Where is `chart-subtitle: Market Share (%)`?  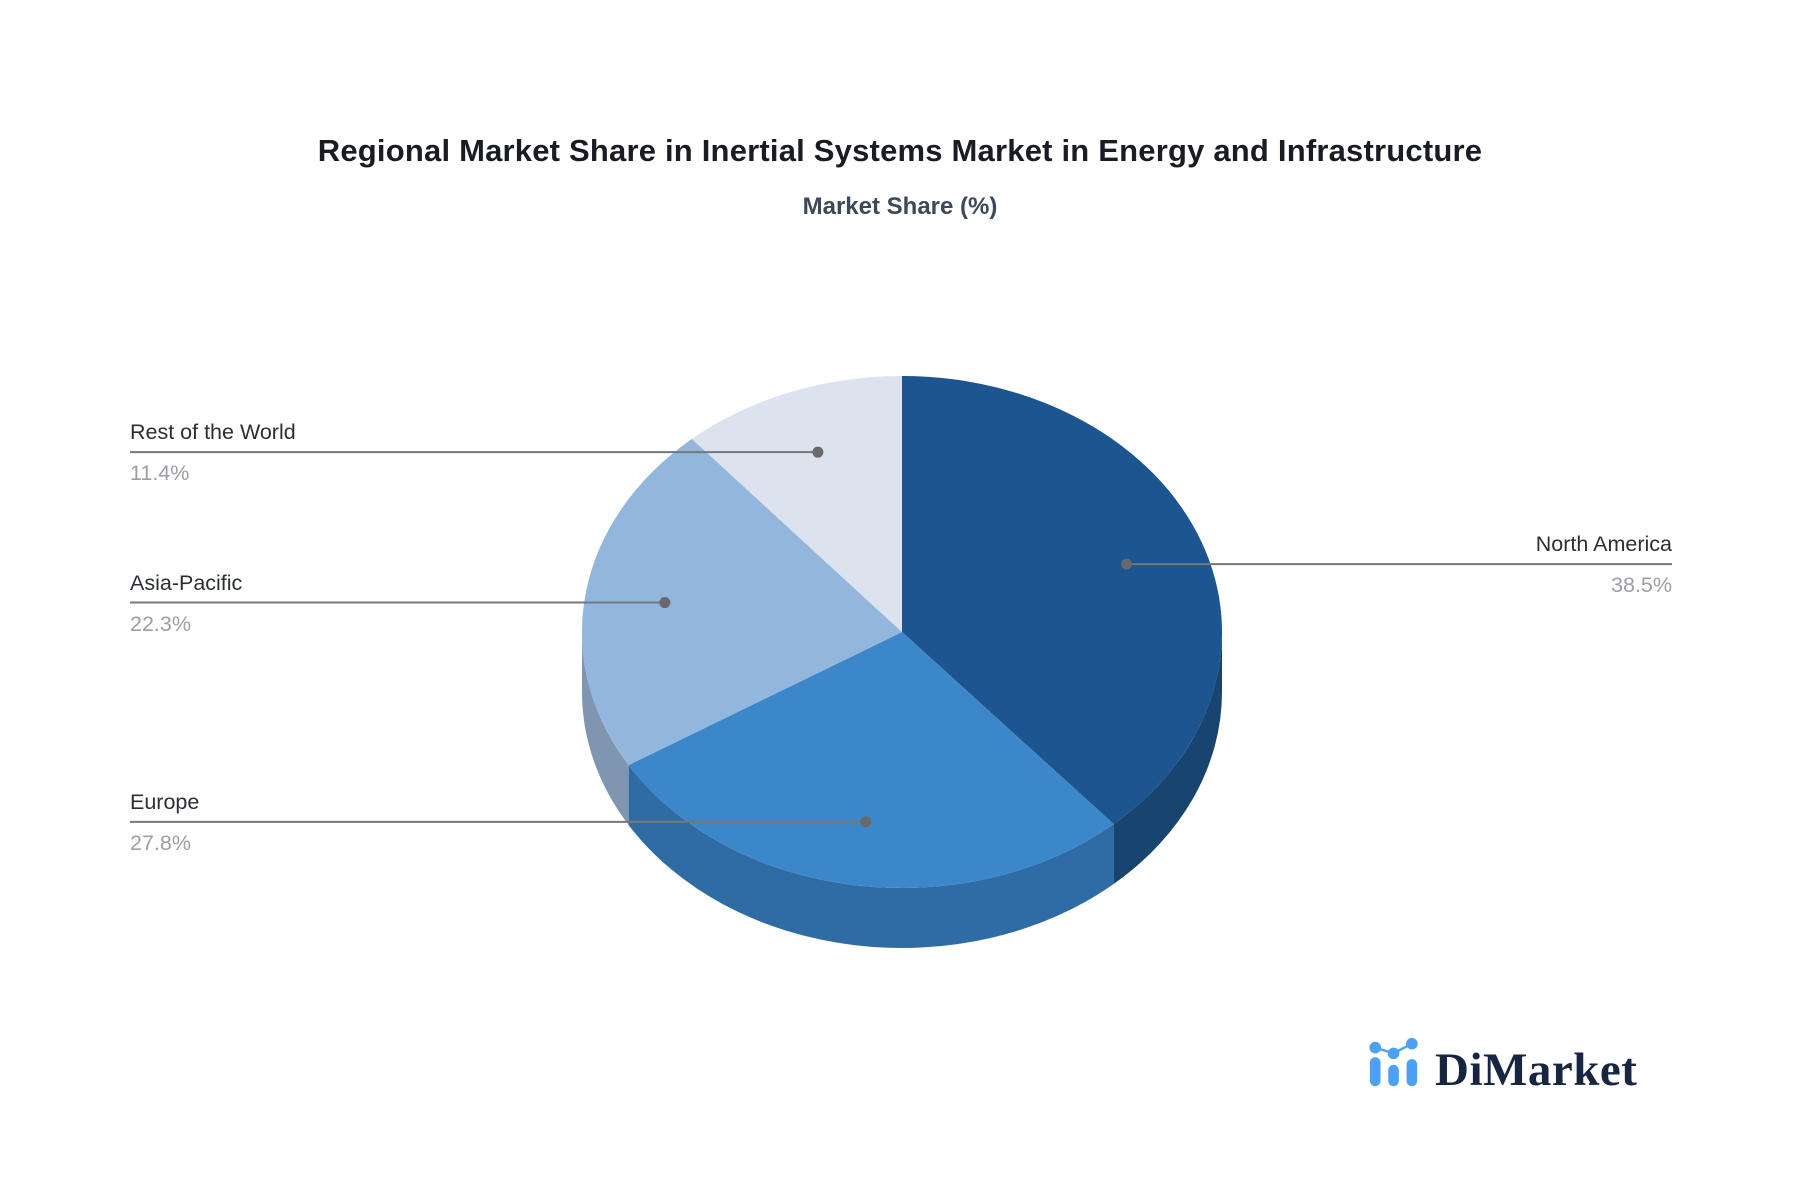
chart-subtitle: Market Share (%) is located at coordinates (900, 206).